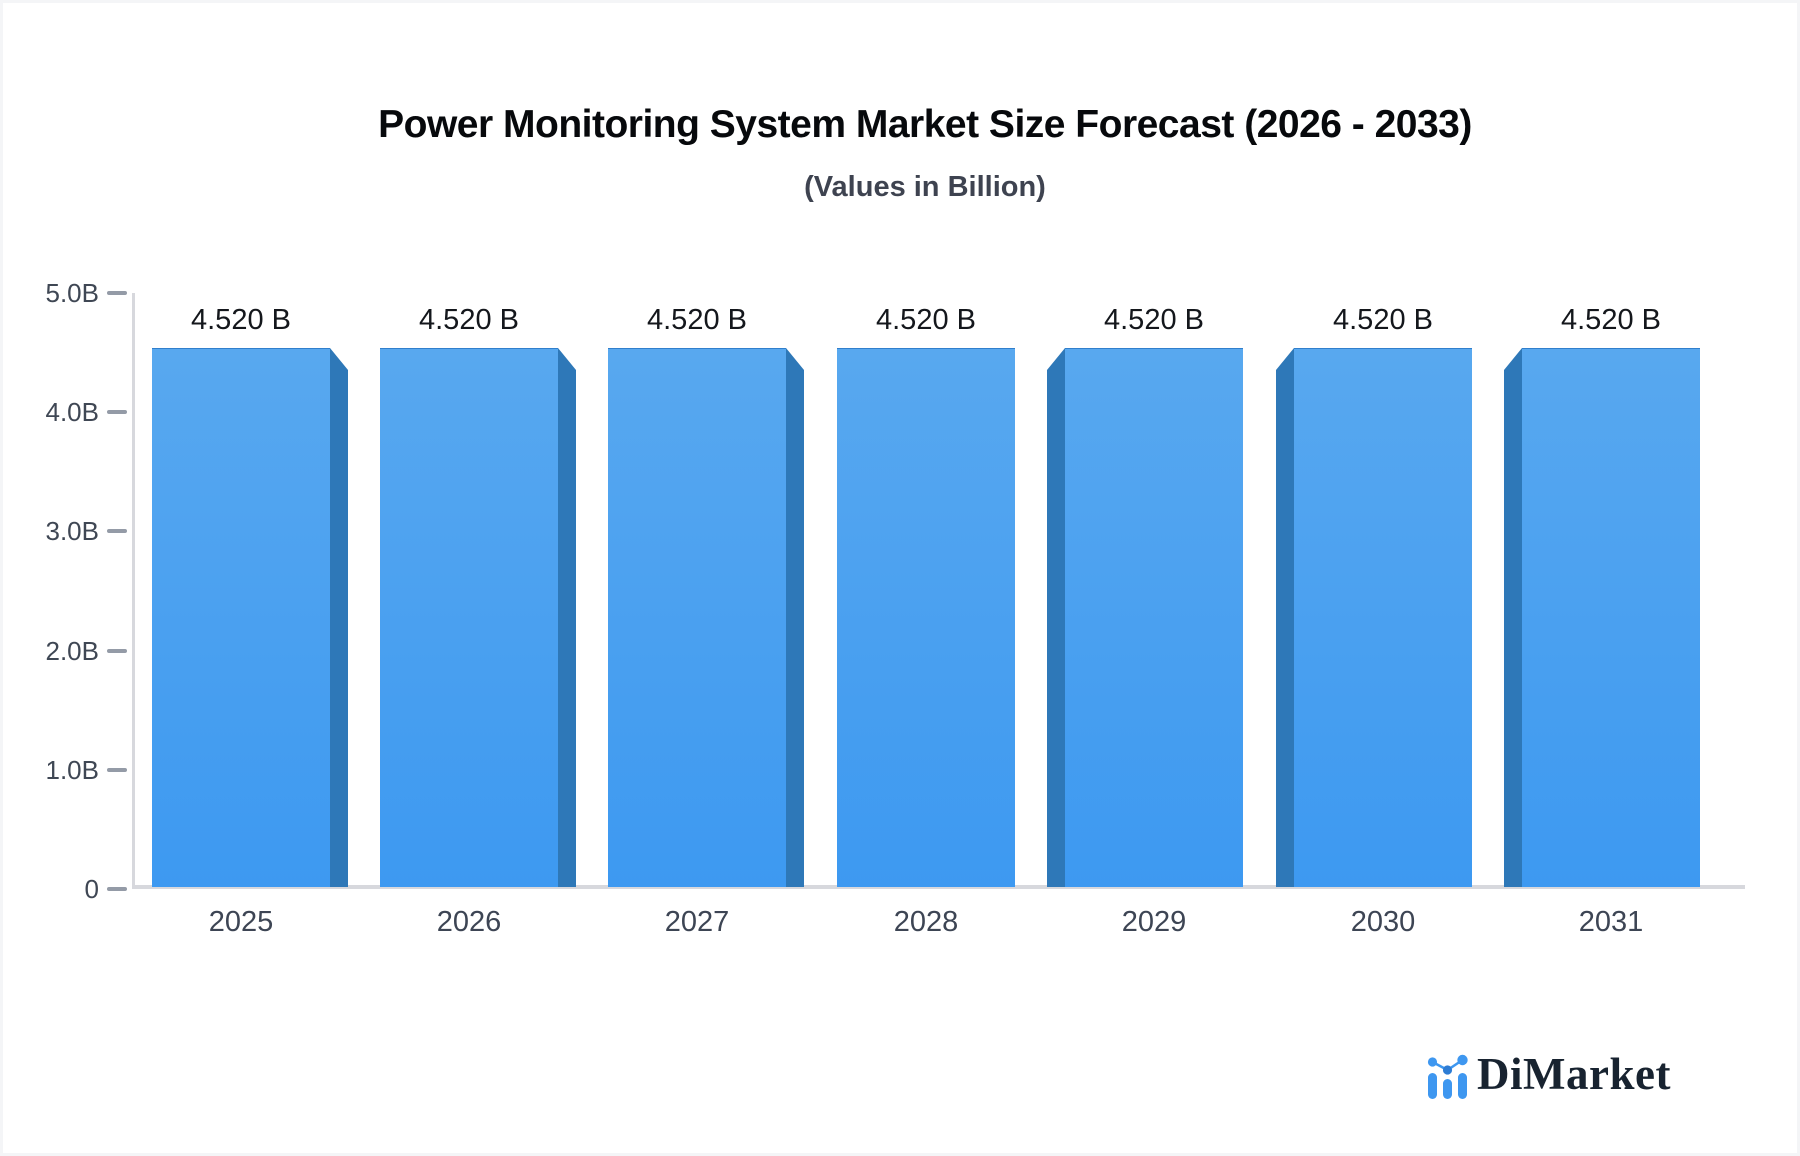  Describe the element at coordinates (697, 922) in the screenshot. I see `x-axis-label: 2027` at that location.